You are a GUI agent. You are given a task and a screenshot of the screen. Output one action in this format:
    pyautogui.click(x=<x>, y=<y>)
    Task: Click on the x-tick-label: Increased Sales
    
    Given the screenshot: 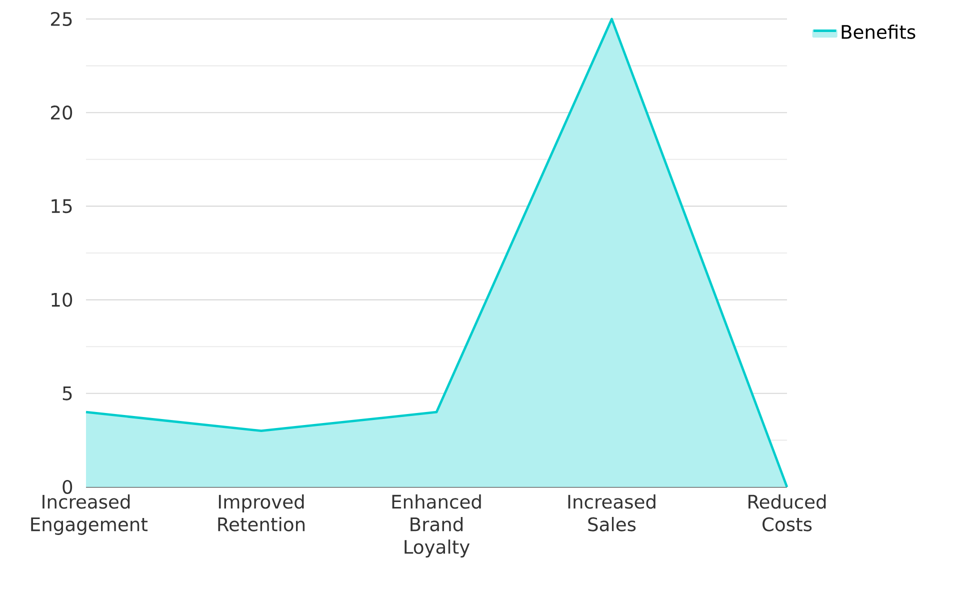 What is the action you would take?
    pyautogui.click(x=612, y=513)
    